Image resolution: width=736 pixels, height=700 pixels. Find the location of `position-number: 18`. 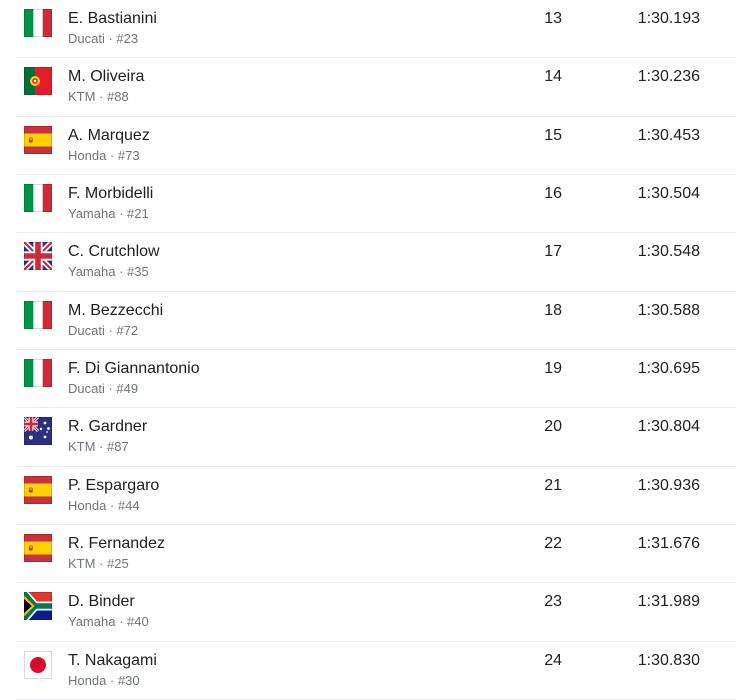

position-number: 18 is located at coordinates (553, 310).